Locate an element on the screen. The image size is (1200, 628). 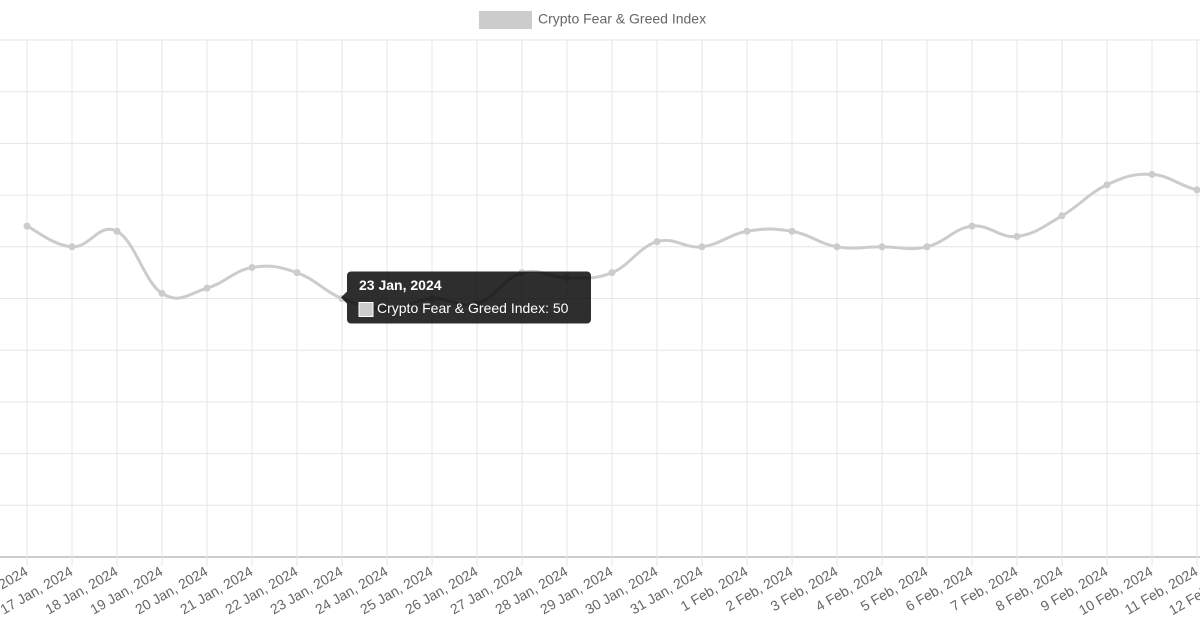
tooltip-title: 23 Jan, 2024 is located at coordinates (400, 285).